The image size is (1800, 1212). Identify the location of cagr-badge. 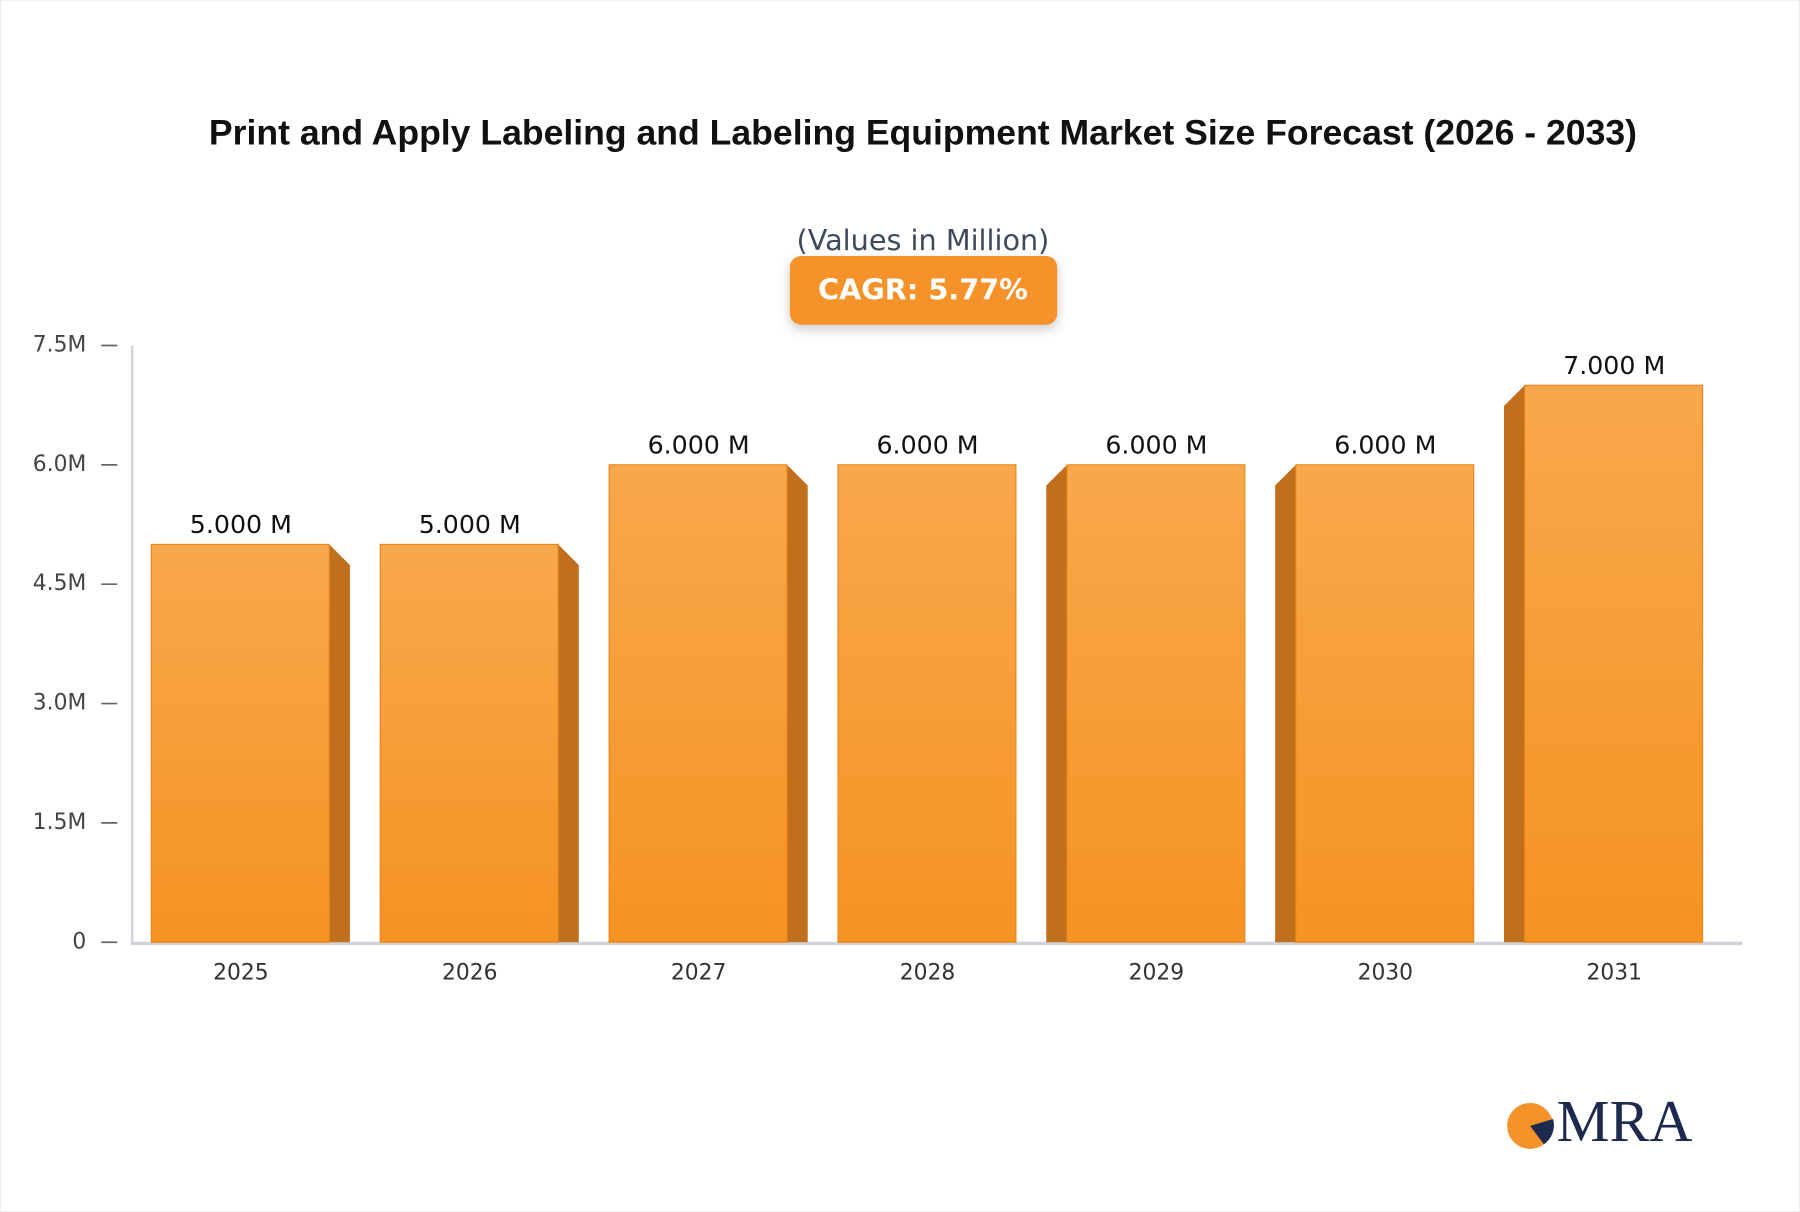
(923, 290).